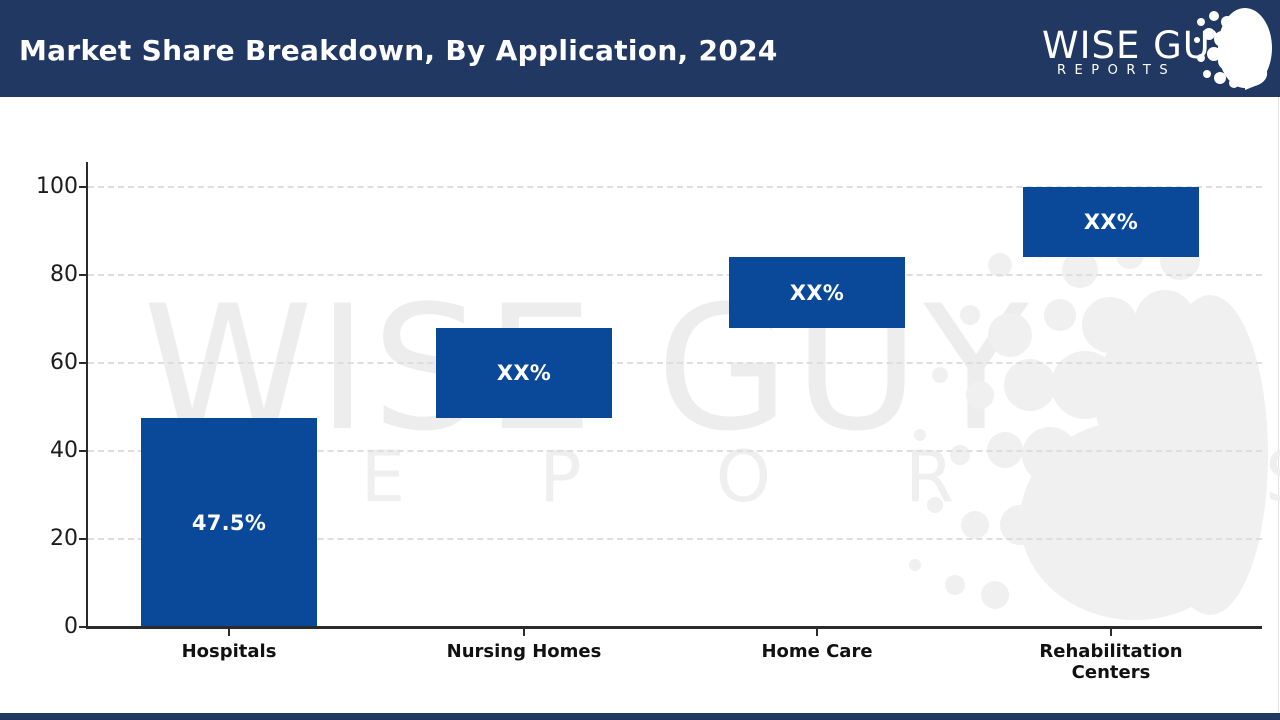  I want to click on y-tick-label: 80, so click(64, 274).